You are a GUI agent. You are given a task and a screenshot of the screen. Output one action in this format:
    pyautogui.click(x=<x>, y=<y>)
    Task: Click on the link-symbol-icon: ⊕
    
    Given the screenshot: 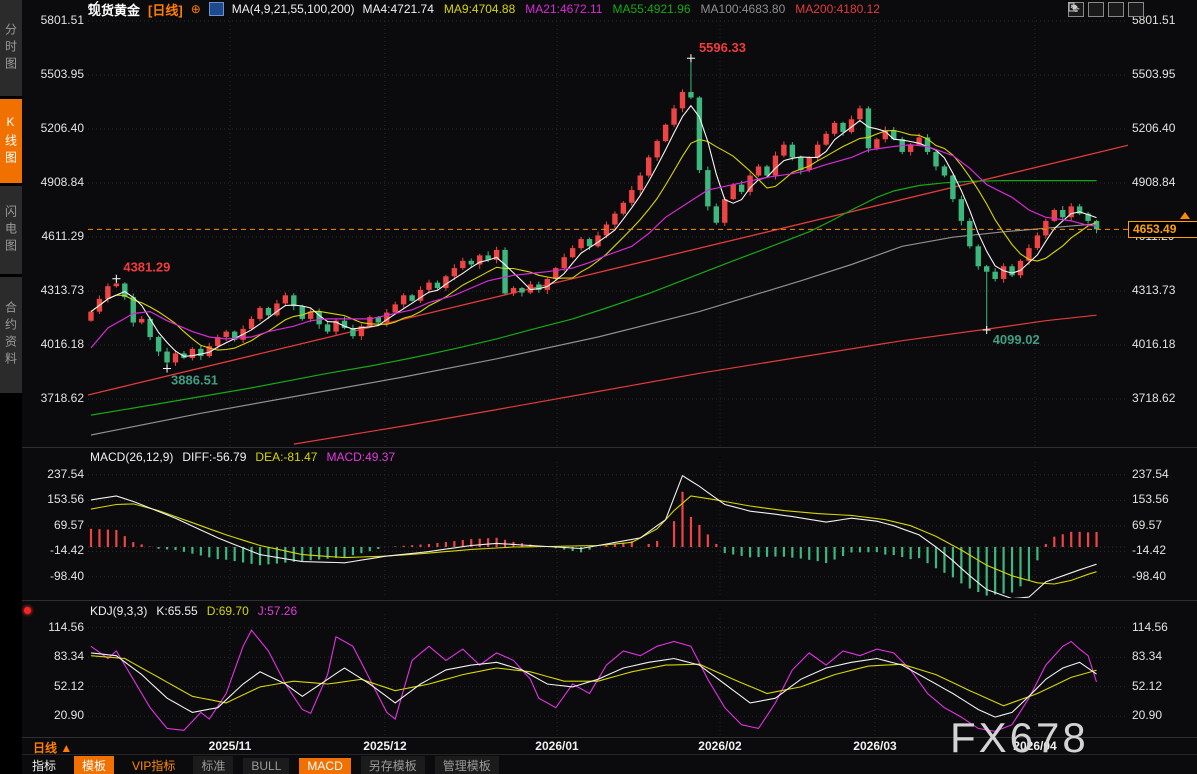 What is the action you would take?
    pyautogui.click(x=195, y=9)
    